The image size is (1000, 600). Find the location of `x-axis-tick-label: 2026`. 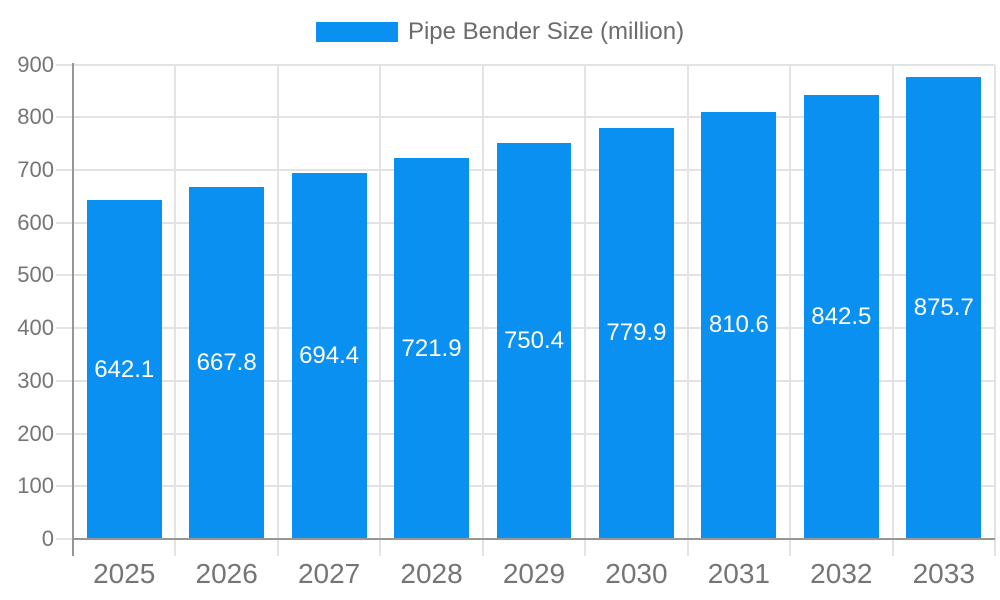

x-axis-tick-label: 2026 is located at coordinates (226, 573).